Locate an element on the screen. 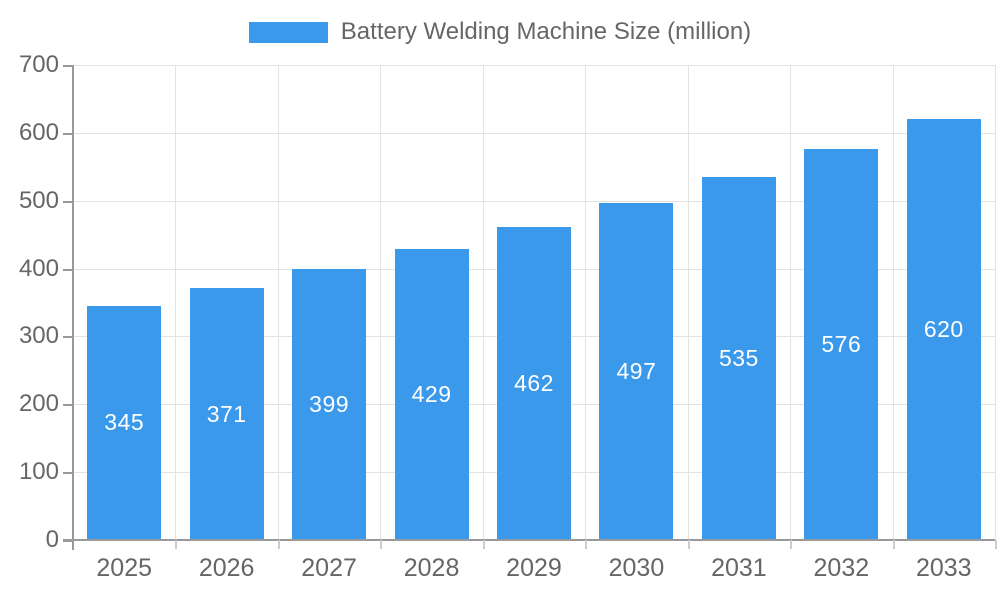  bar: 429 is located at coordinates (431, 394).